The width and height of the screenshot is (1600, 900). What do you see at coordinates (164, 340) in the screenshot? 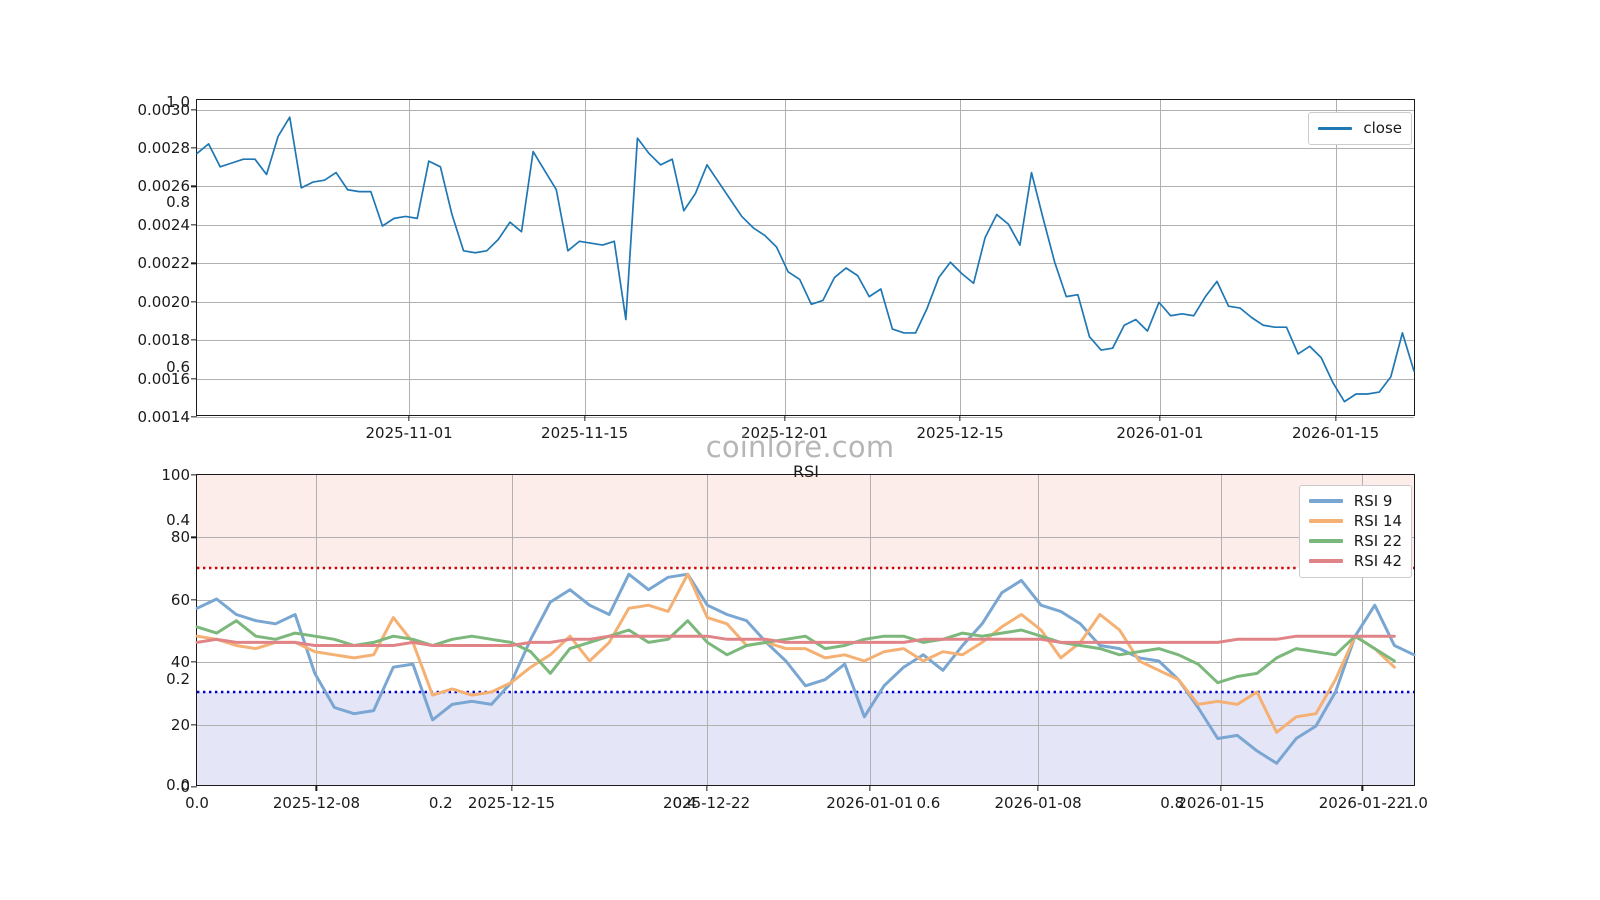
I see `y-tick-label: 0.0018` at bounding box center [164, 340].